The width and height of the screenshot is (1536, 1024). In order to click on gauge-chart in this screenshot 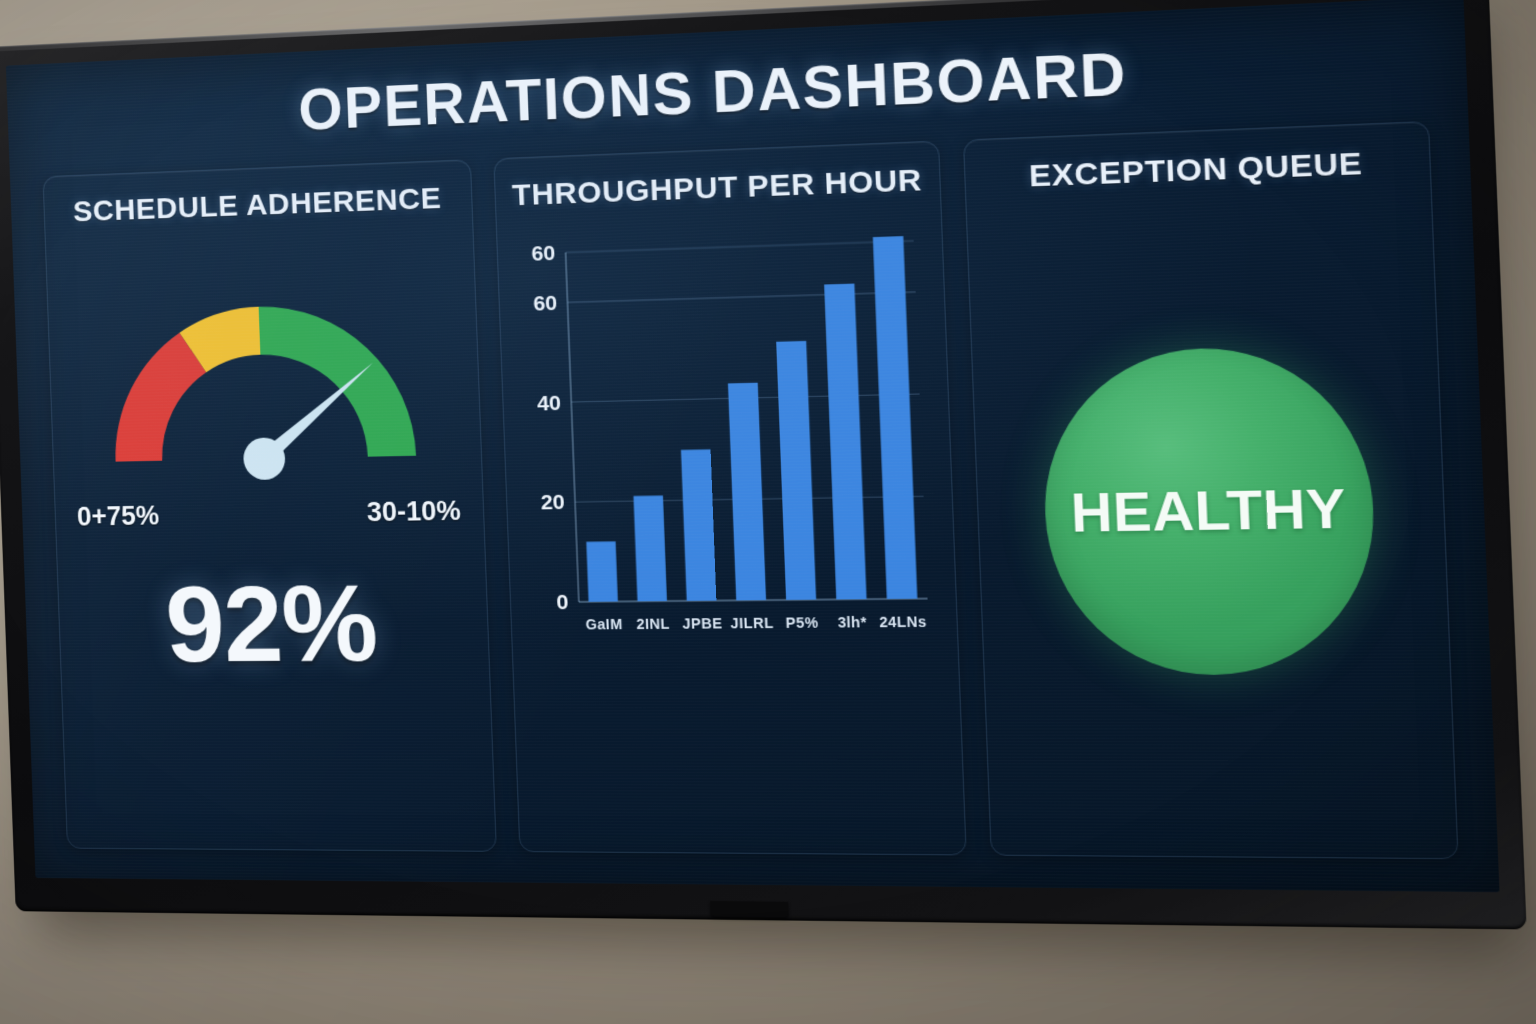, I will do `click(264, 370)`.